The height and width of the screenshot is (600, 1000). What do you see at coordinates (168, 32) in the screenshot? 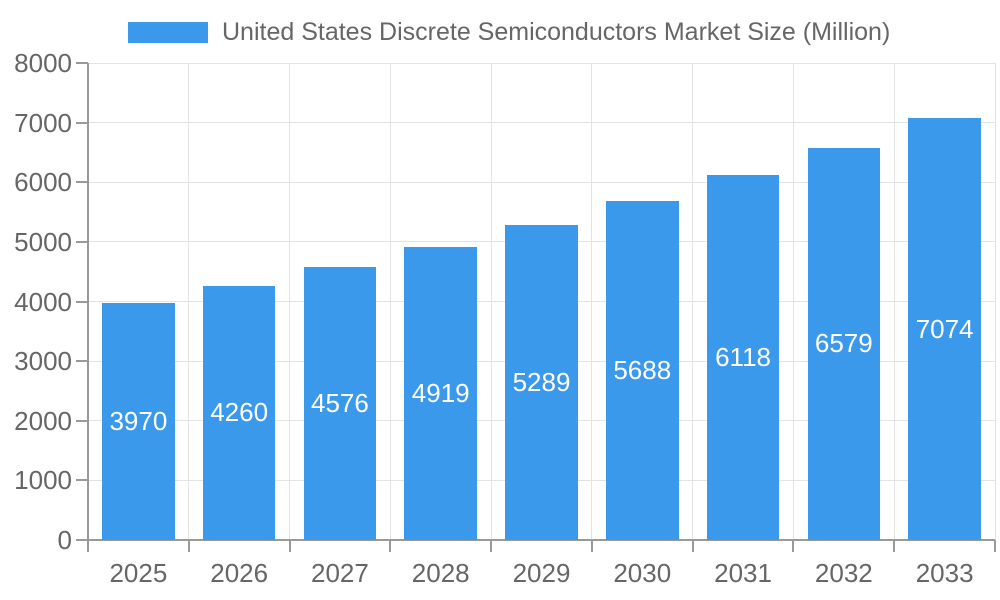
I see `legend-swatch` at bounding box center [168, 32].